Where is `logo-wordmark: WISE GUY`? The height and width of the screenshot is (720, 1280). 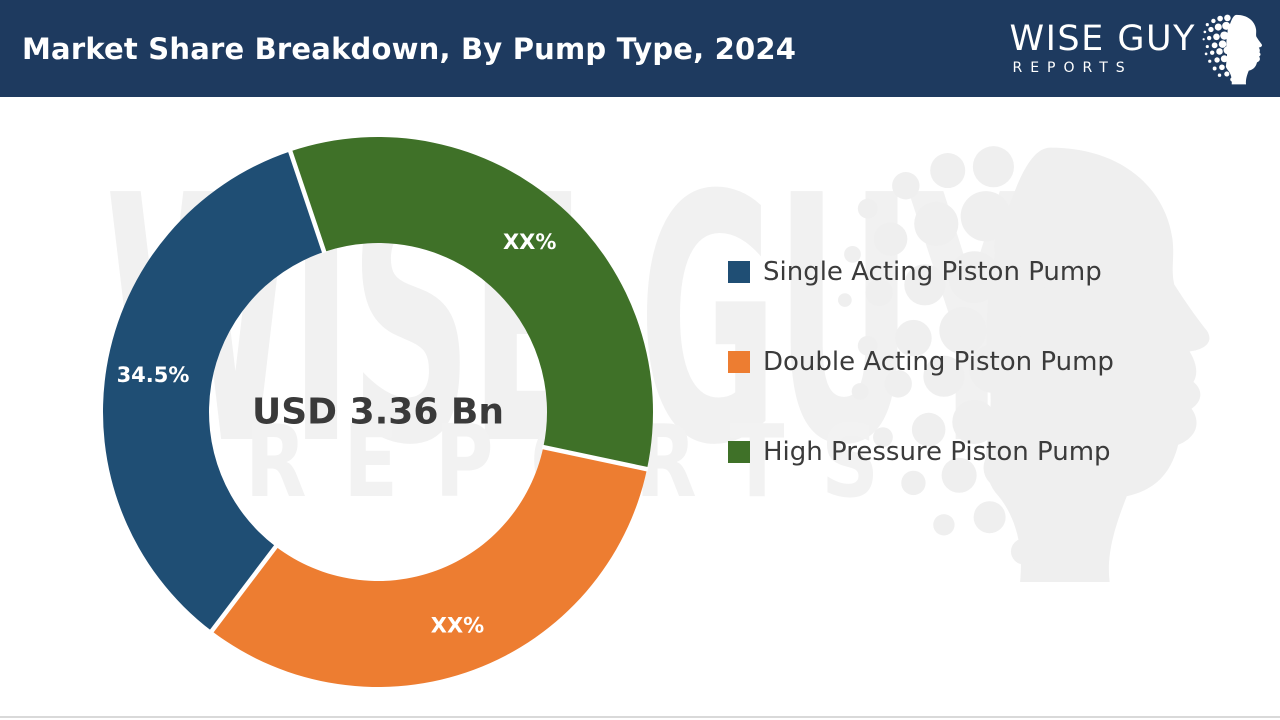
logo-wordmark: WISE GUY is located at coordinates (1102, 39).